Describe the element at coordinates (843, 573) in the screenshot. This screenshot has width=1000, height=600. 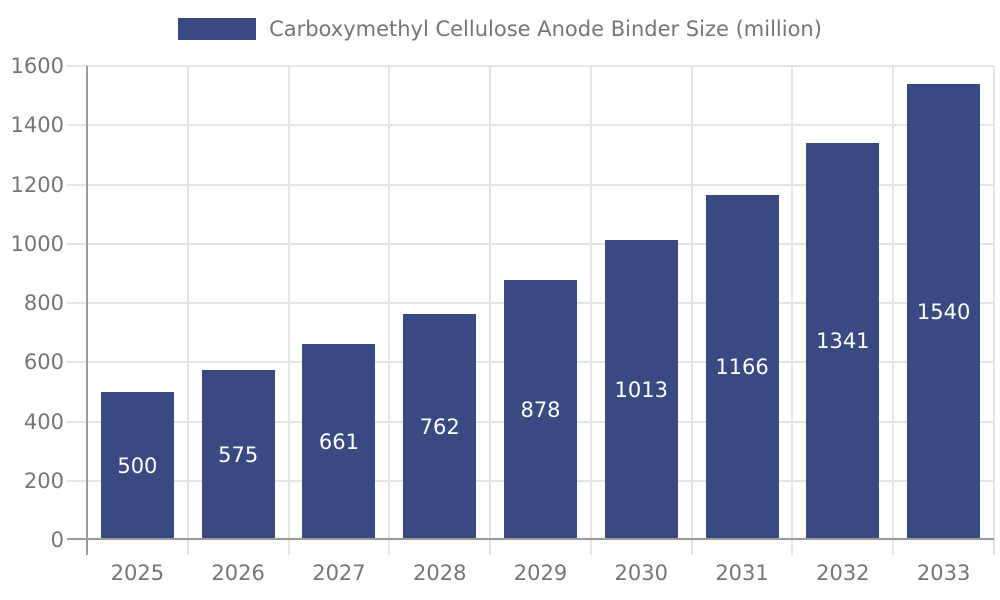
I see `x-axis-tick-label: 2032` at that location.